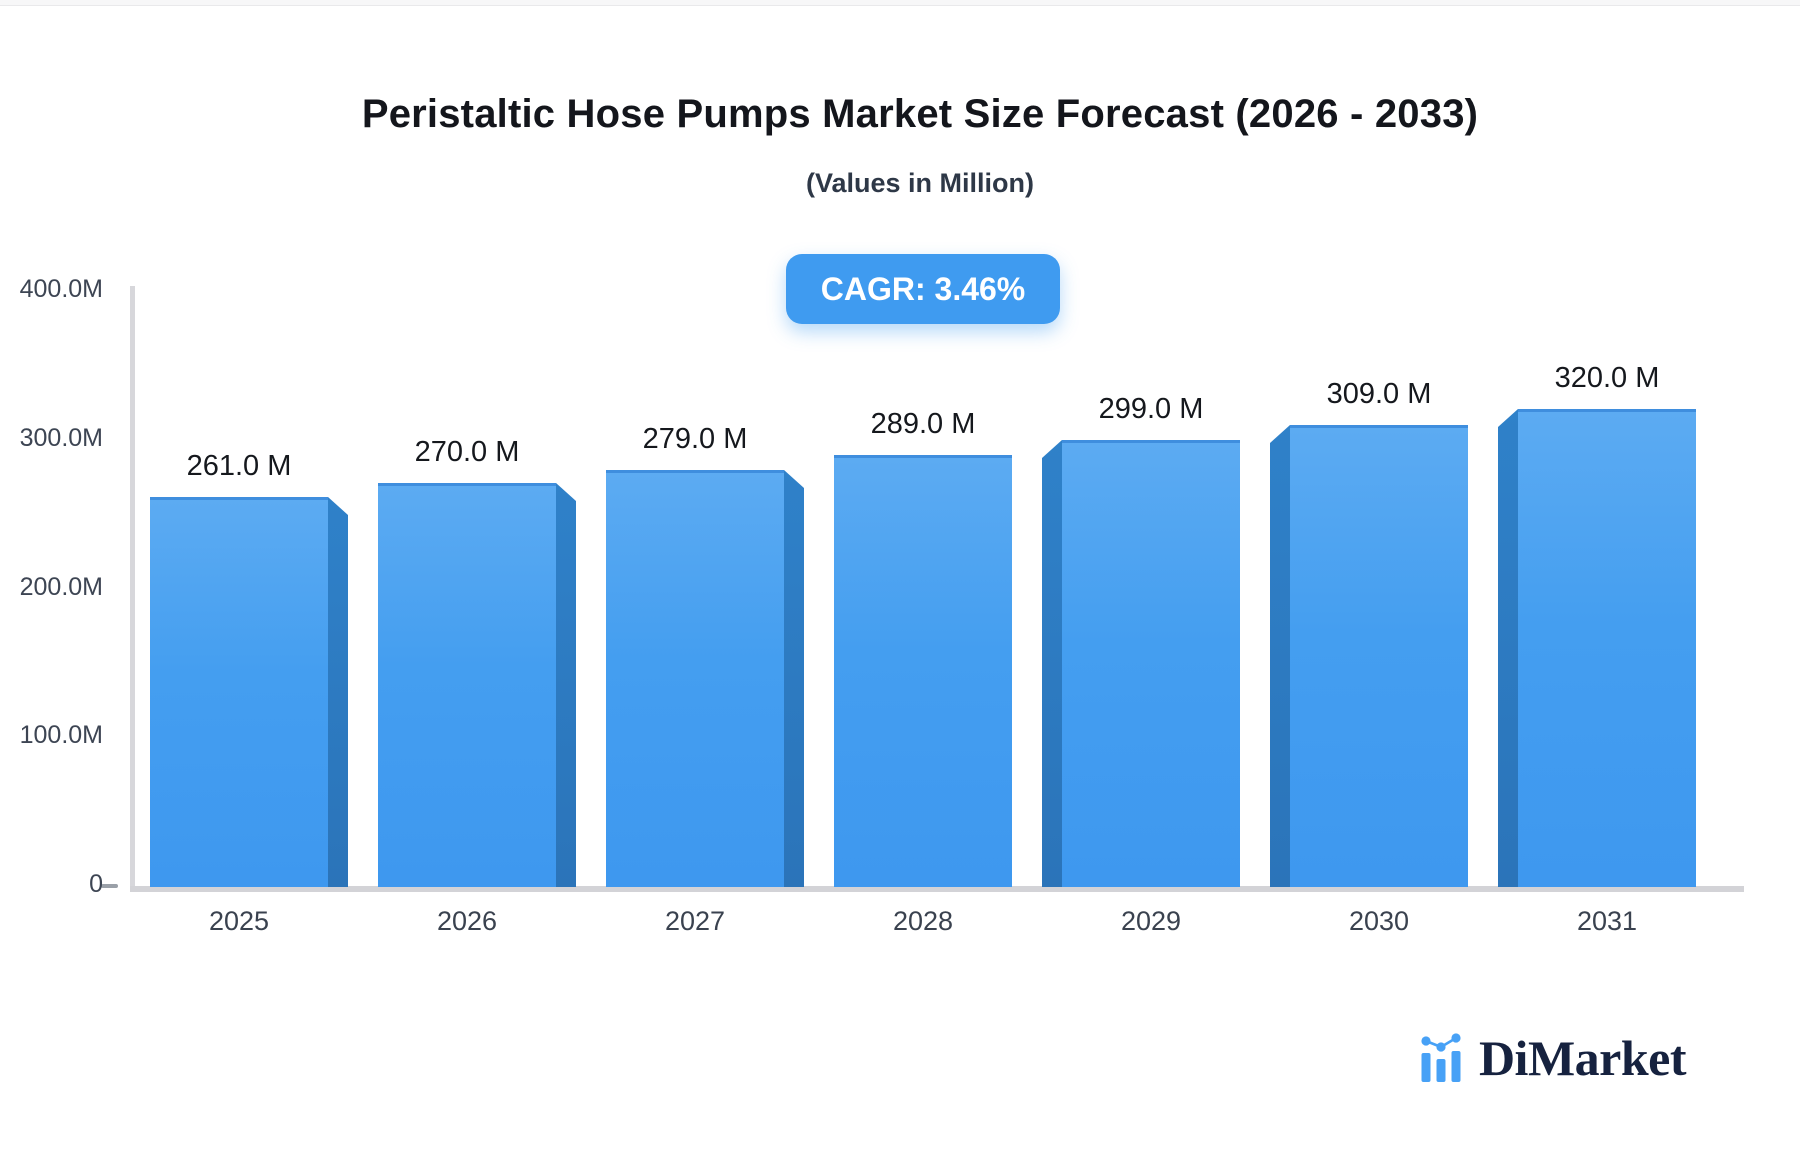 The width and height of the screenshot is (1800, 1156). What do you see at coordinates (1607, 921) in the screenshot?
I see `x-axis-label: 2031` at bounding box center [1607, 921].